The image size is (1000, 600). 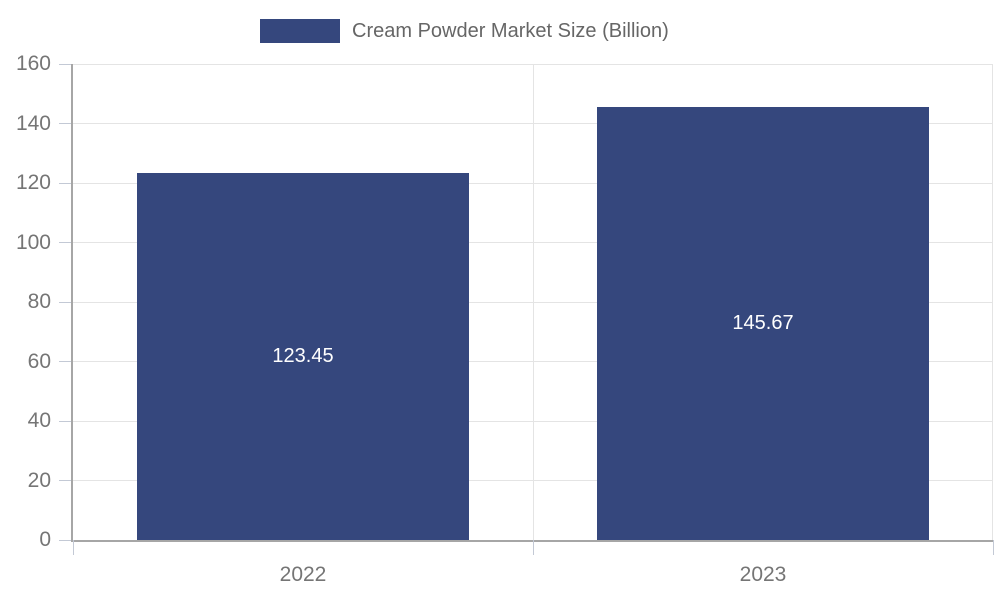 I want to click on y-tick-label: 140, so click(x=33, y=123).